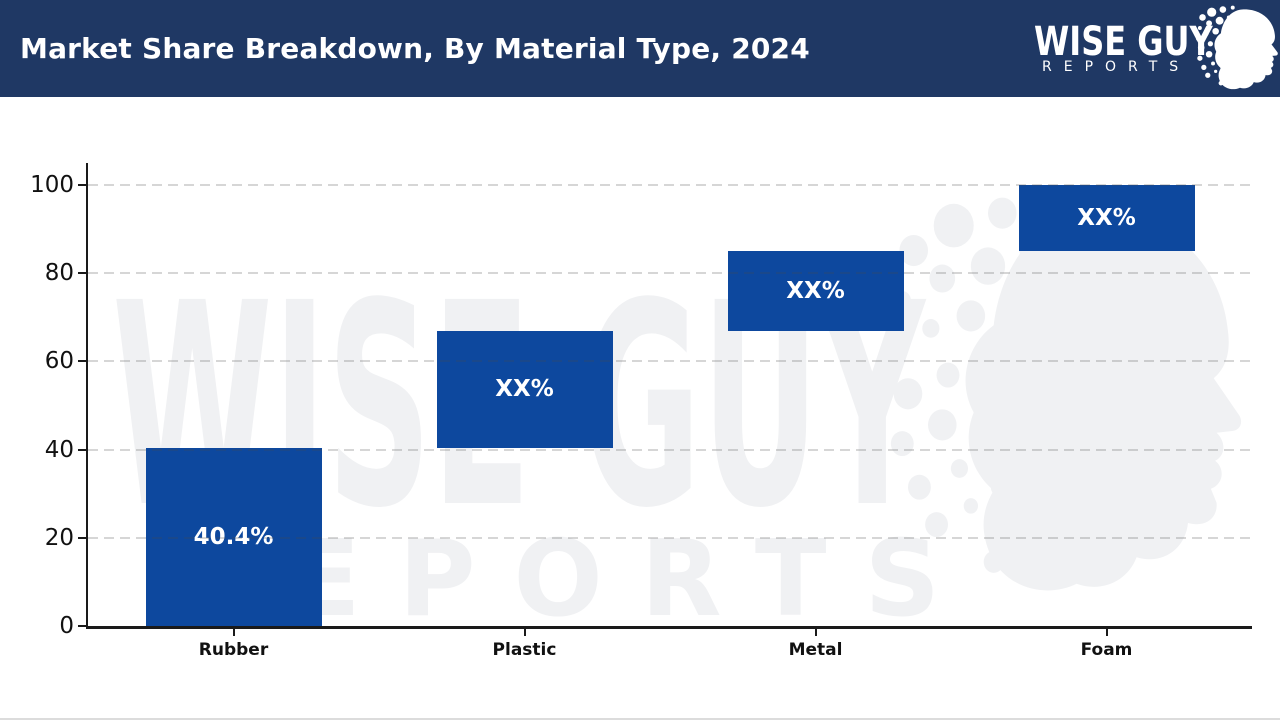 The height and width of the screenshot is (720, 1280). What do you see at coordinates (669, 627) in the screenshot?
I see `x-axis` at bounding box center [669, 627].